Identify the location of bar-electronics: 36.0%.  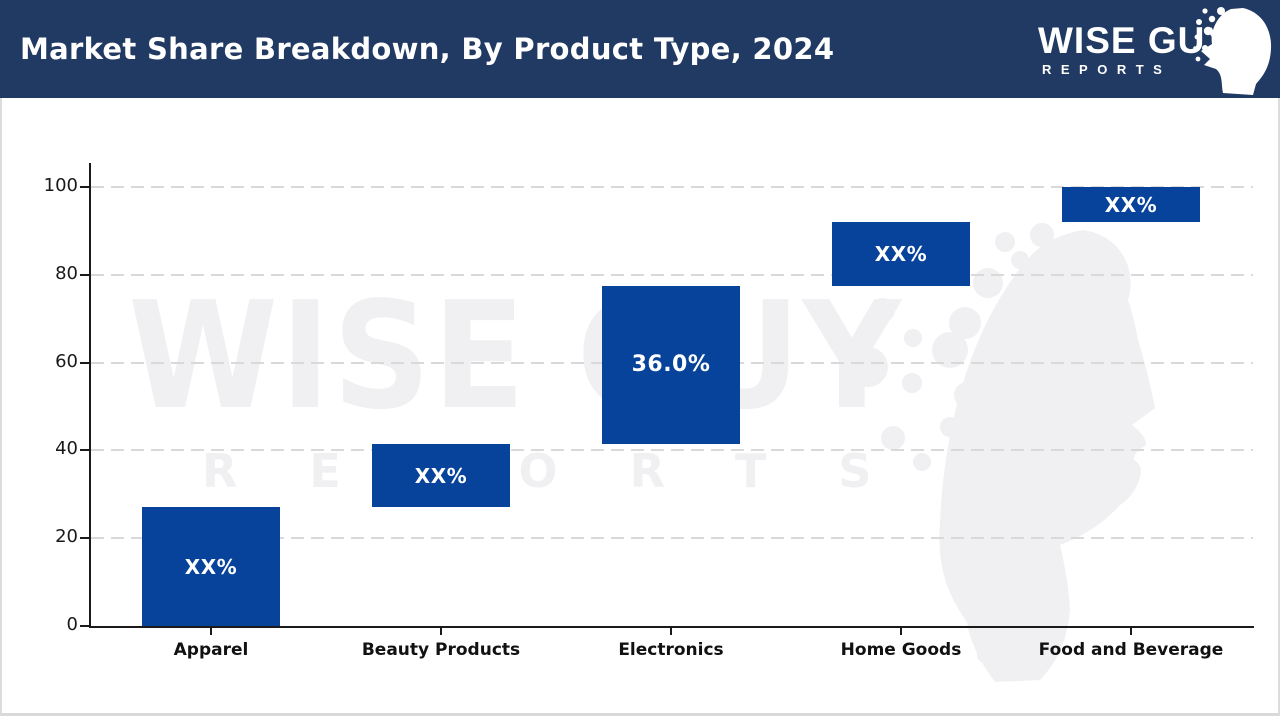
(671, 364).